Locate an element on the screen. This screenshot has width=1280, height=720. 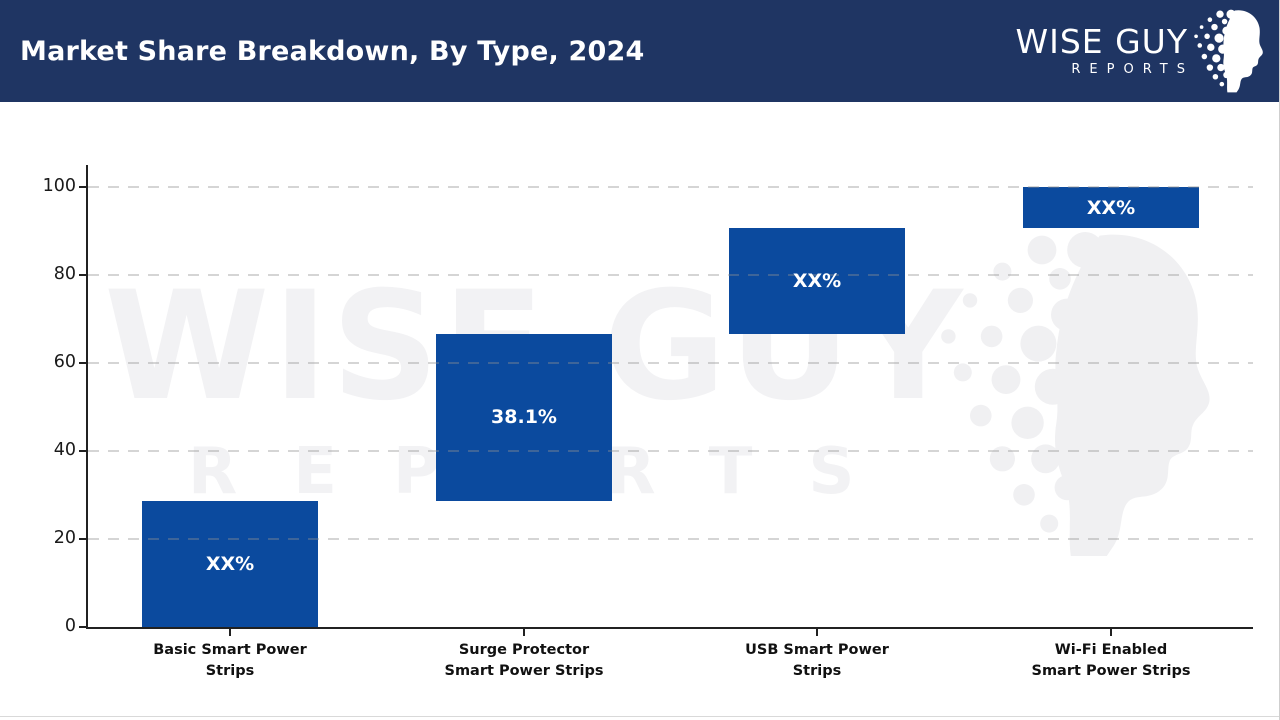
x-category-label: Wi-Fi Enabled Smart Power Strips is located at coordinates (1111, 661).